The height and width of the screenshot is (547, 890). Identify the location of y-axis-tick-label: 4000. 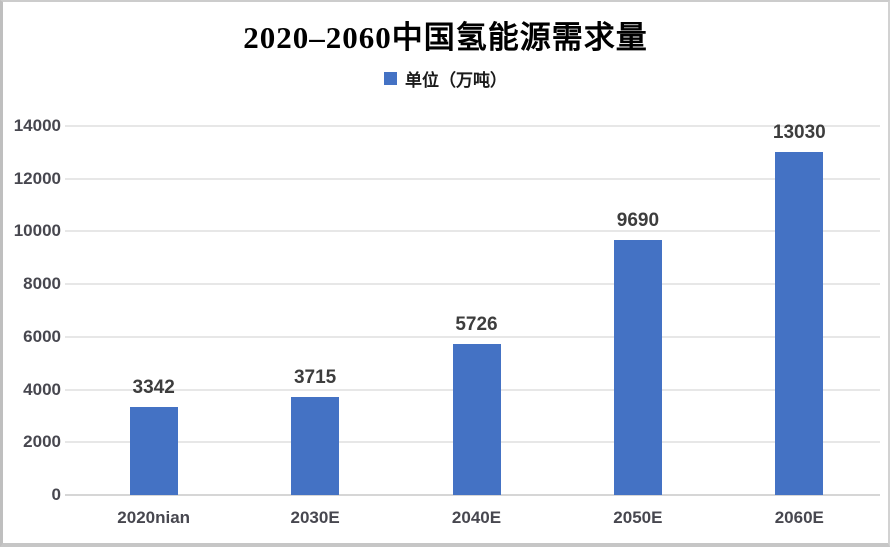
(42, 389).